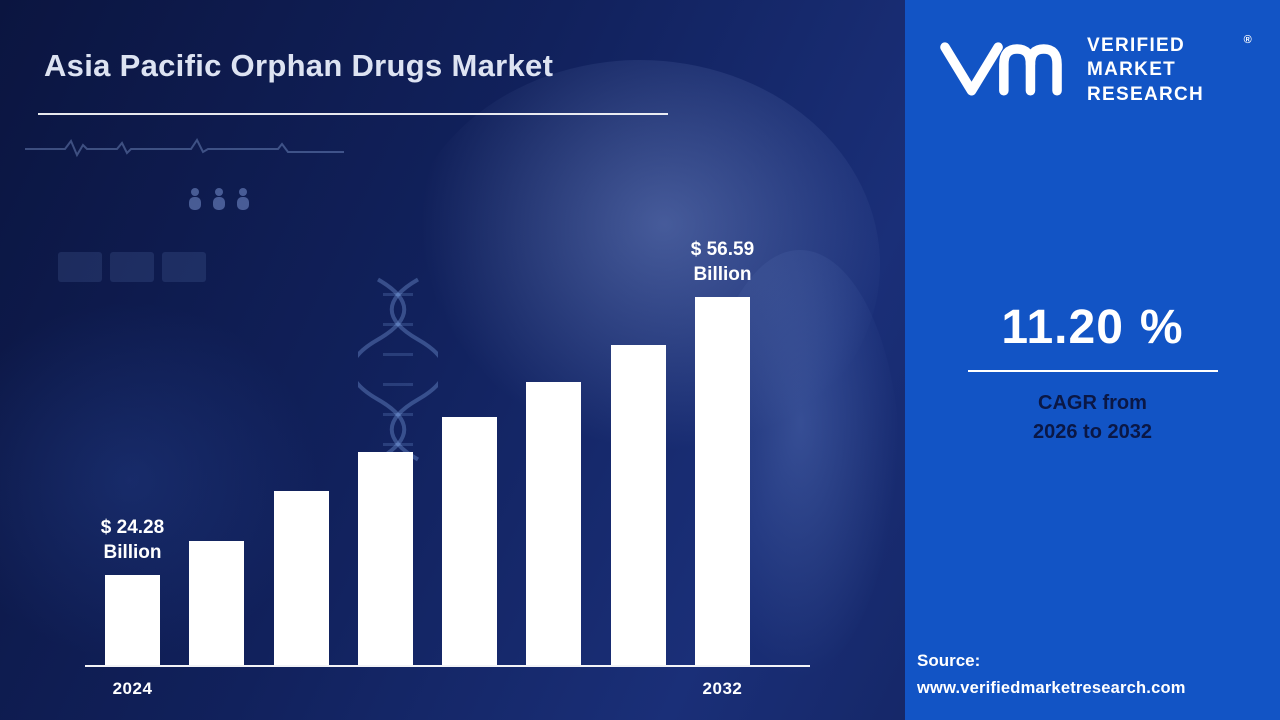  I want to click on brand-word-verified: VERIFIED, so click(1136, 45).